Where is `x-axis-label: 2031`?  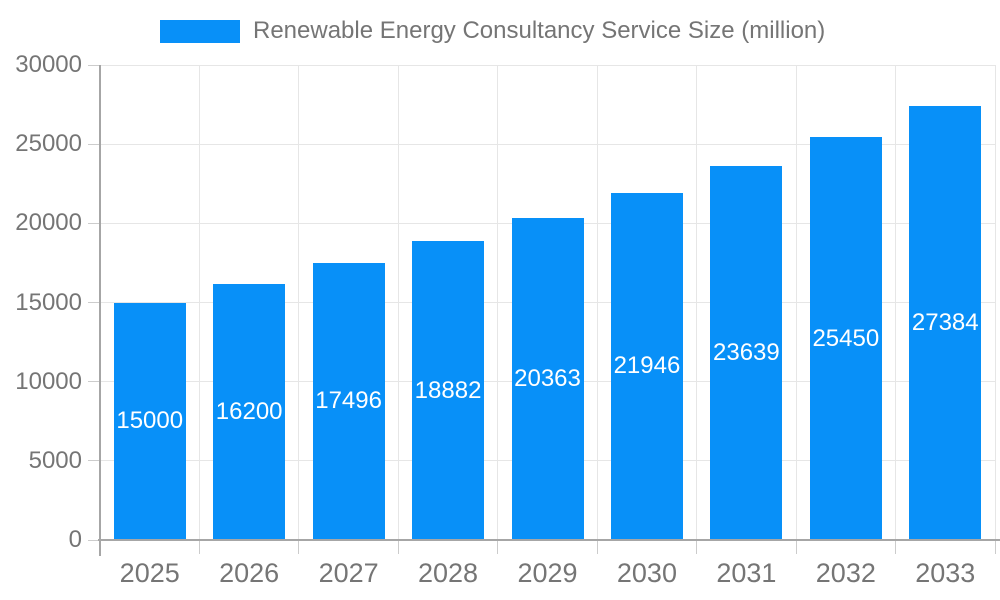 x-axis-label: 2031 is located at coordinates (746, 573).